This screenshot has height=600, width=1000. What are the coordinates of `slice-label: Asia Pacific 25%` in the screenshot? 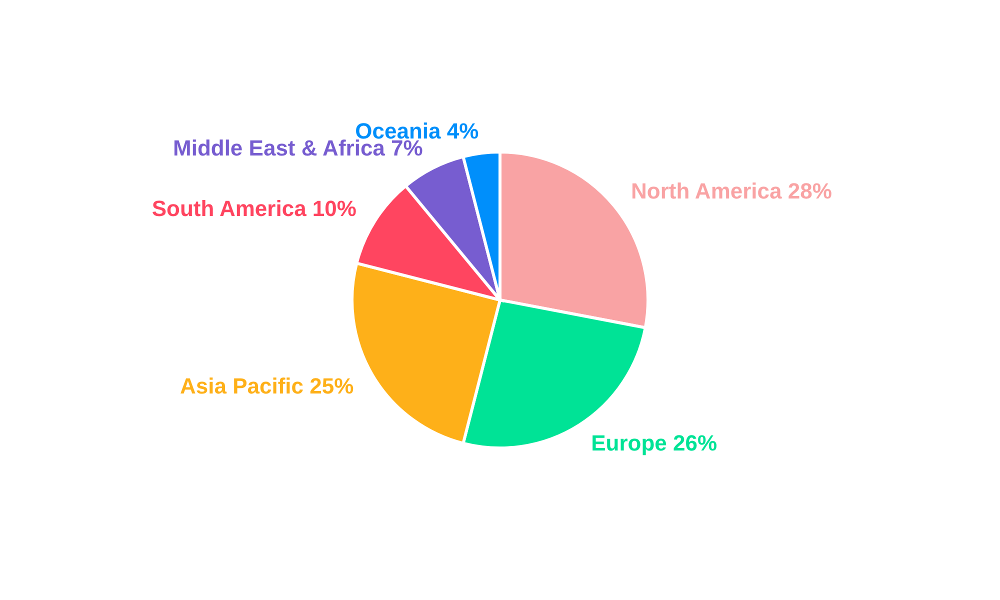 It's located at (267, 386).